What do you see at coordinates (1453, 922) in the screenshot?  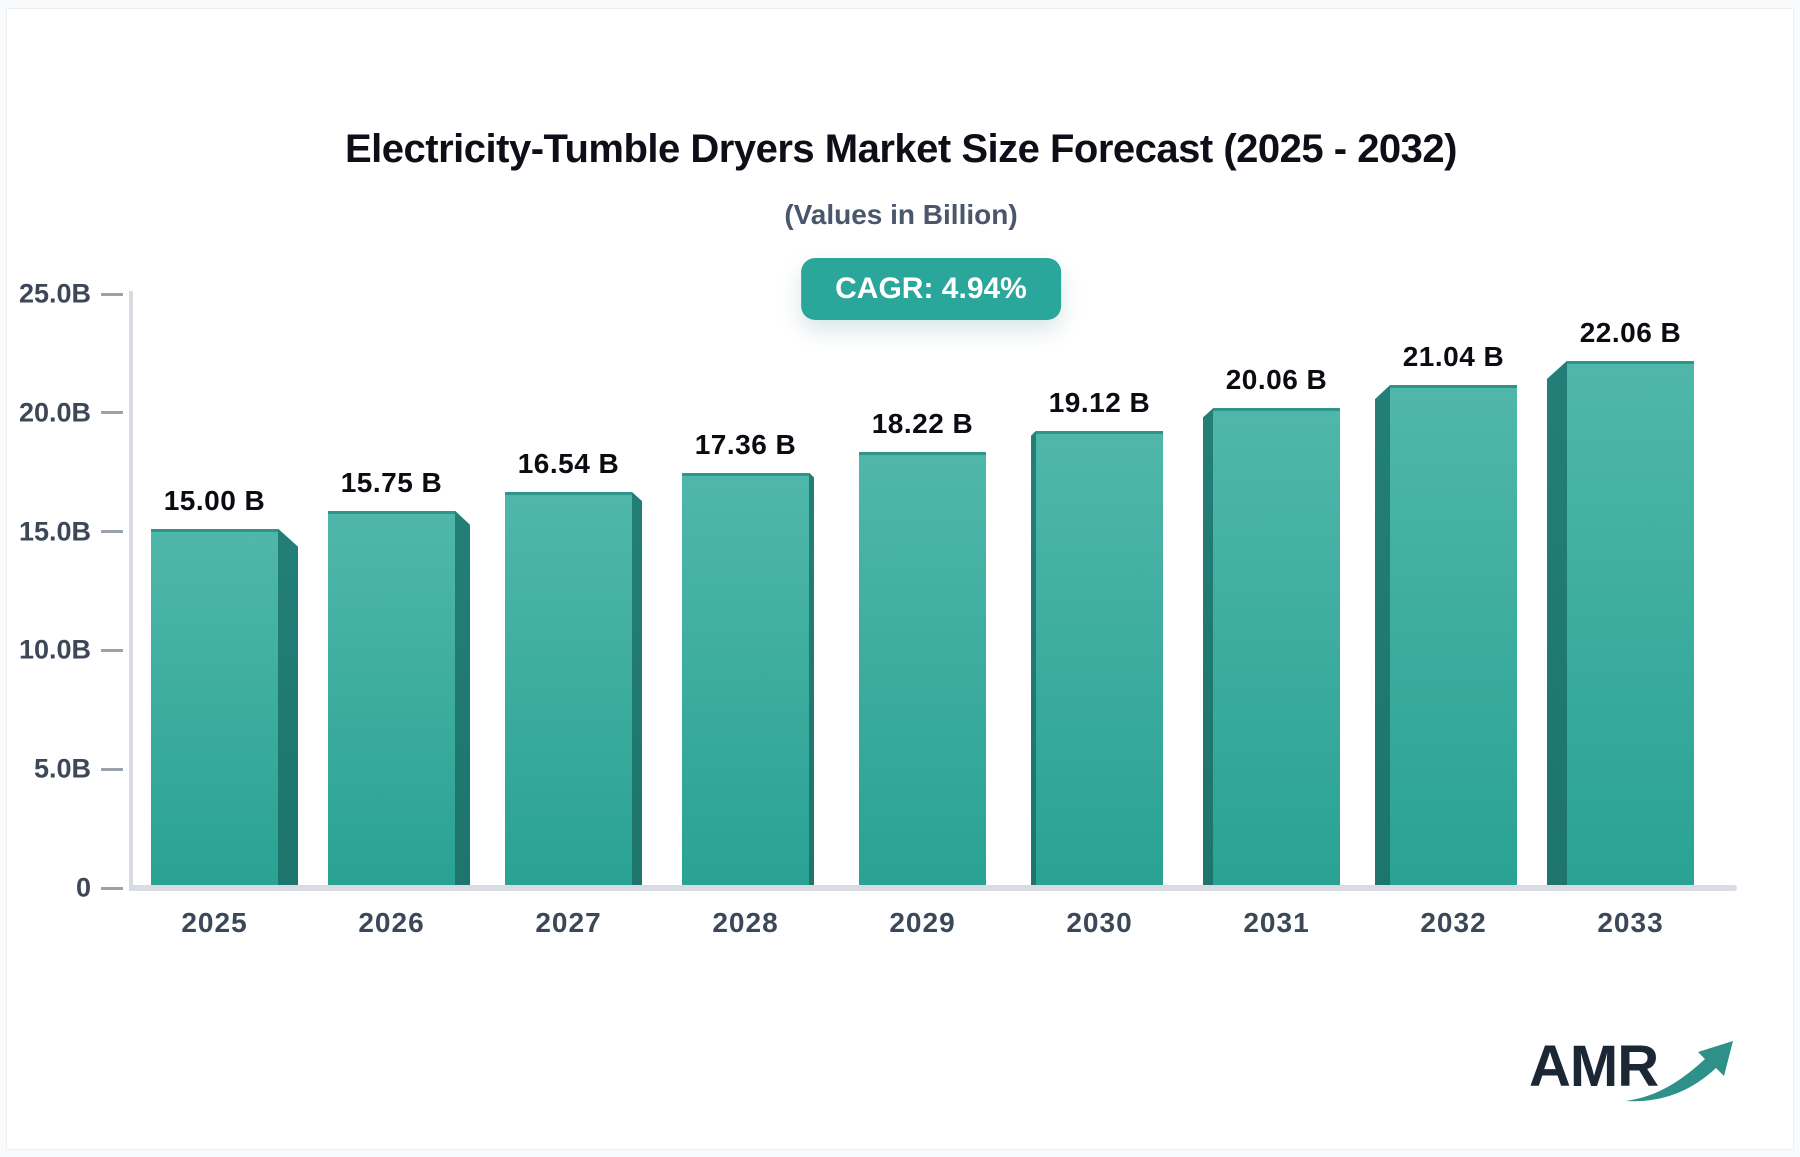 I see `x-axis-label-2032: 2032` at bounding box center [1453, 922].